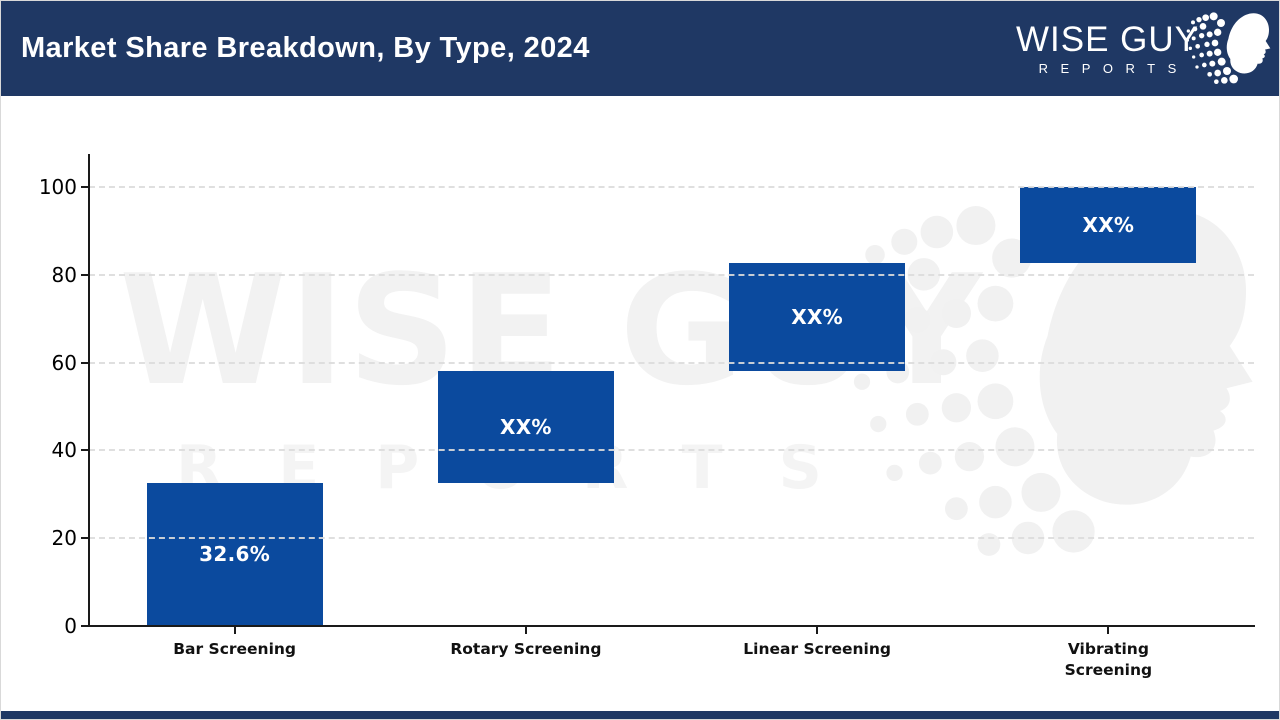 This screenshot has width=1280, height=720. Describe the element at coordinates (1113, 68) in the screenshot. I see `logo-subtitle: REPORTS` at that location.